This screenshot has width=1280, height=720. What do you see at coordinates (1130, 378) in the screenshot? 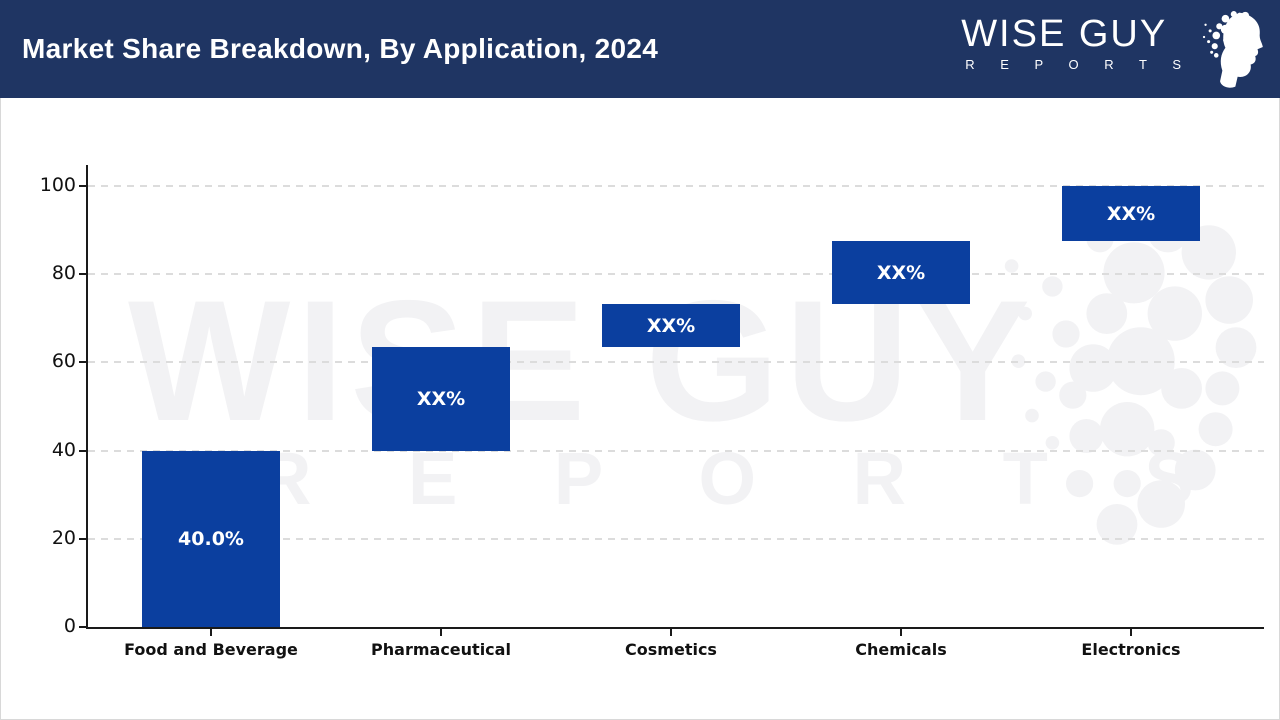
I see `watermark-face-dots-graphic` at bounding box center [1130, 378].